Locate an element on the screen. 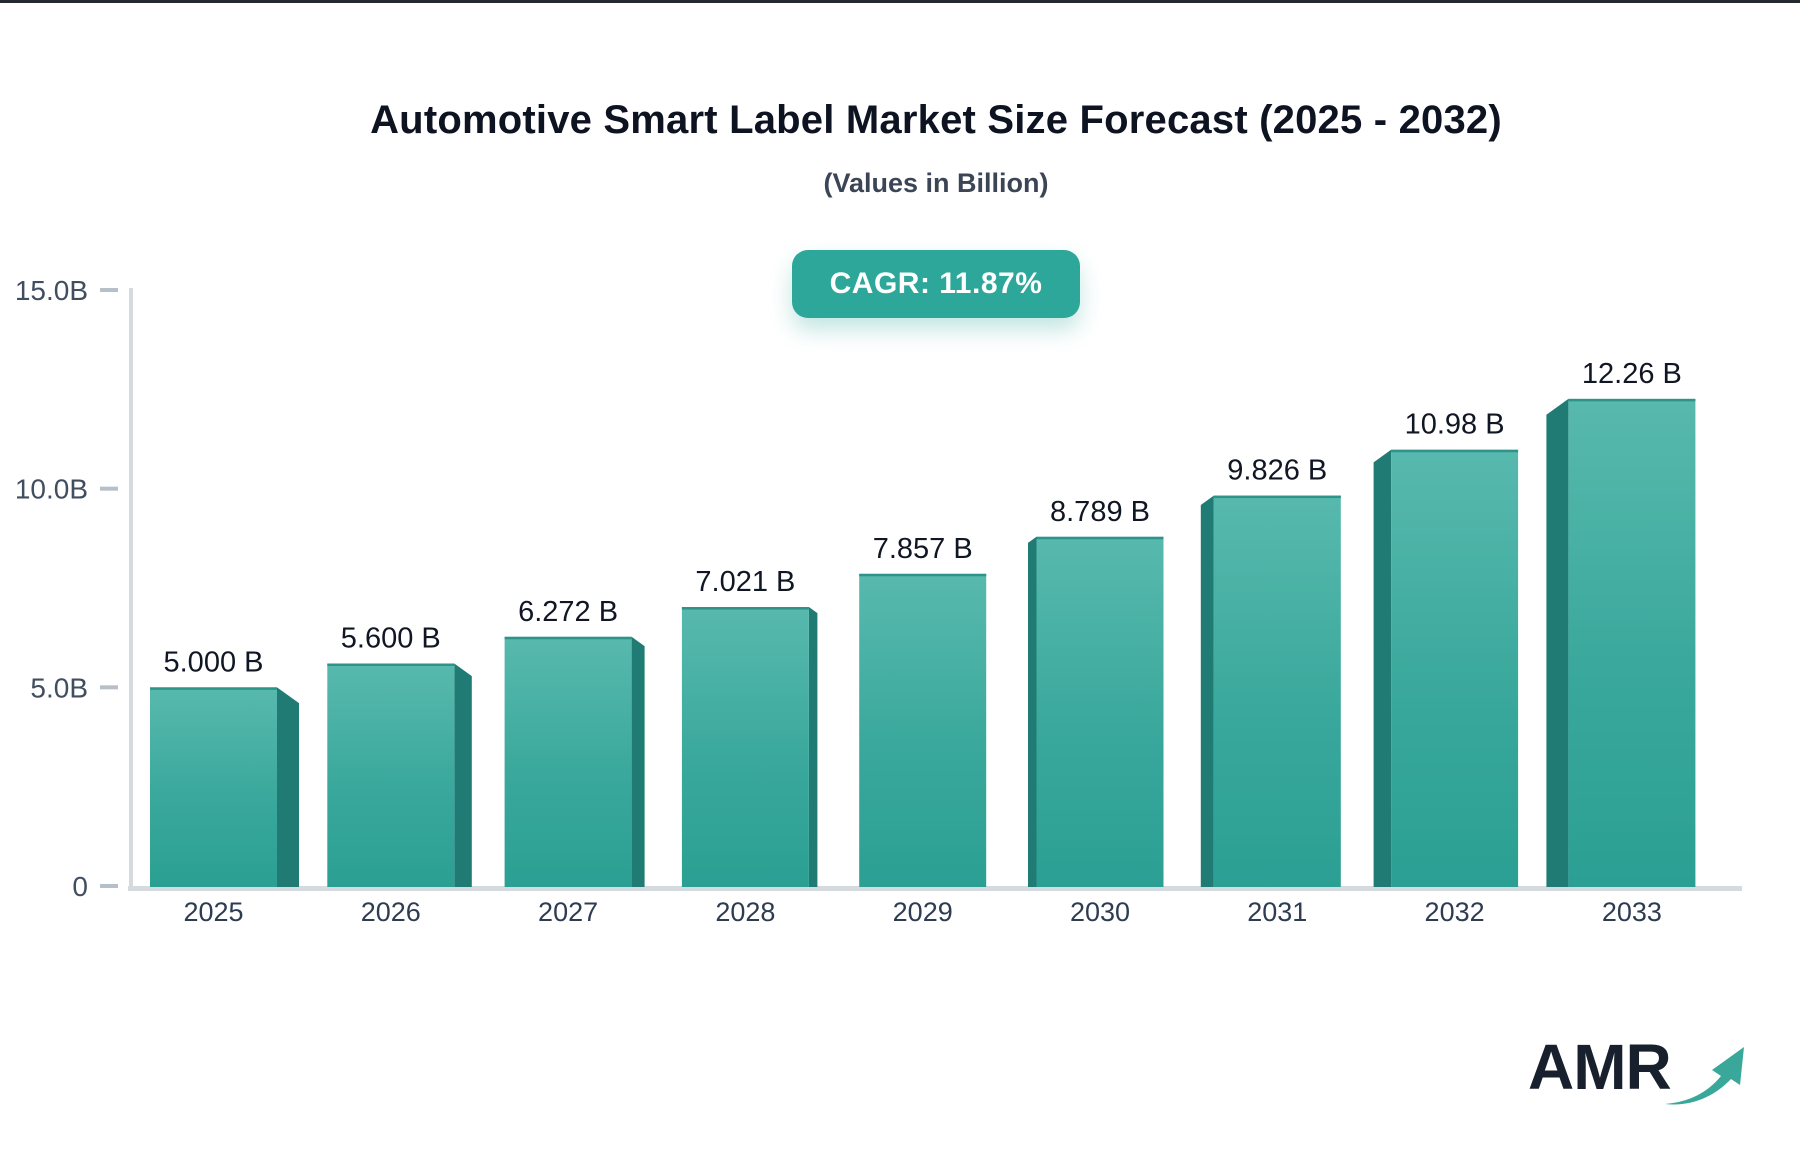 The height and width of the screenshot is (1156, 1800). y-tick-label: 15.0B is located at coordinates (51, 290).